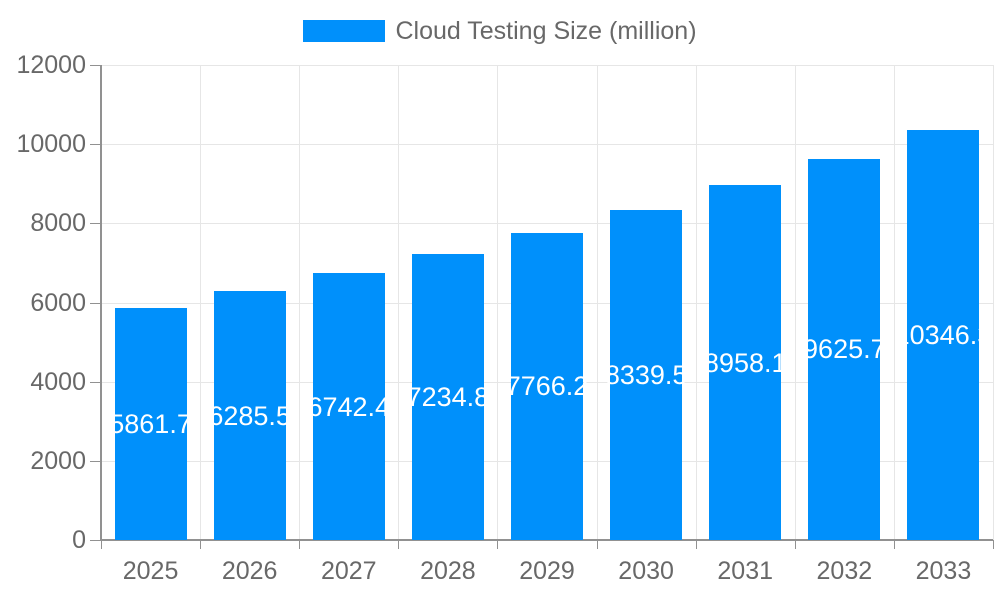  Describe the element at coordinates (547, 540) in the screenshot. I see `x-axis-line` at that location.